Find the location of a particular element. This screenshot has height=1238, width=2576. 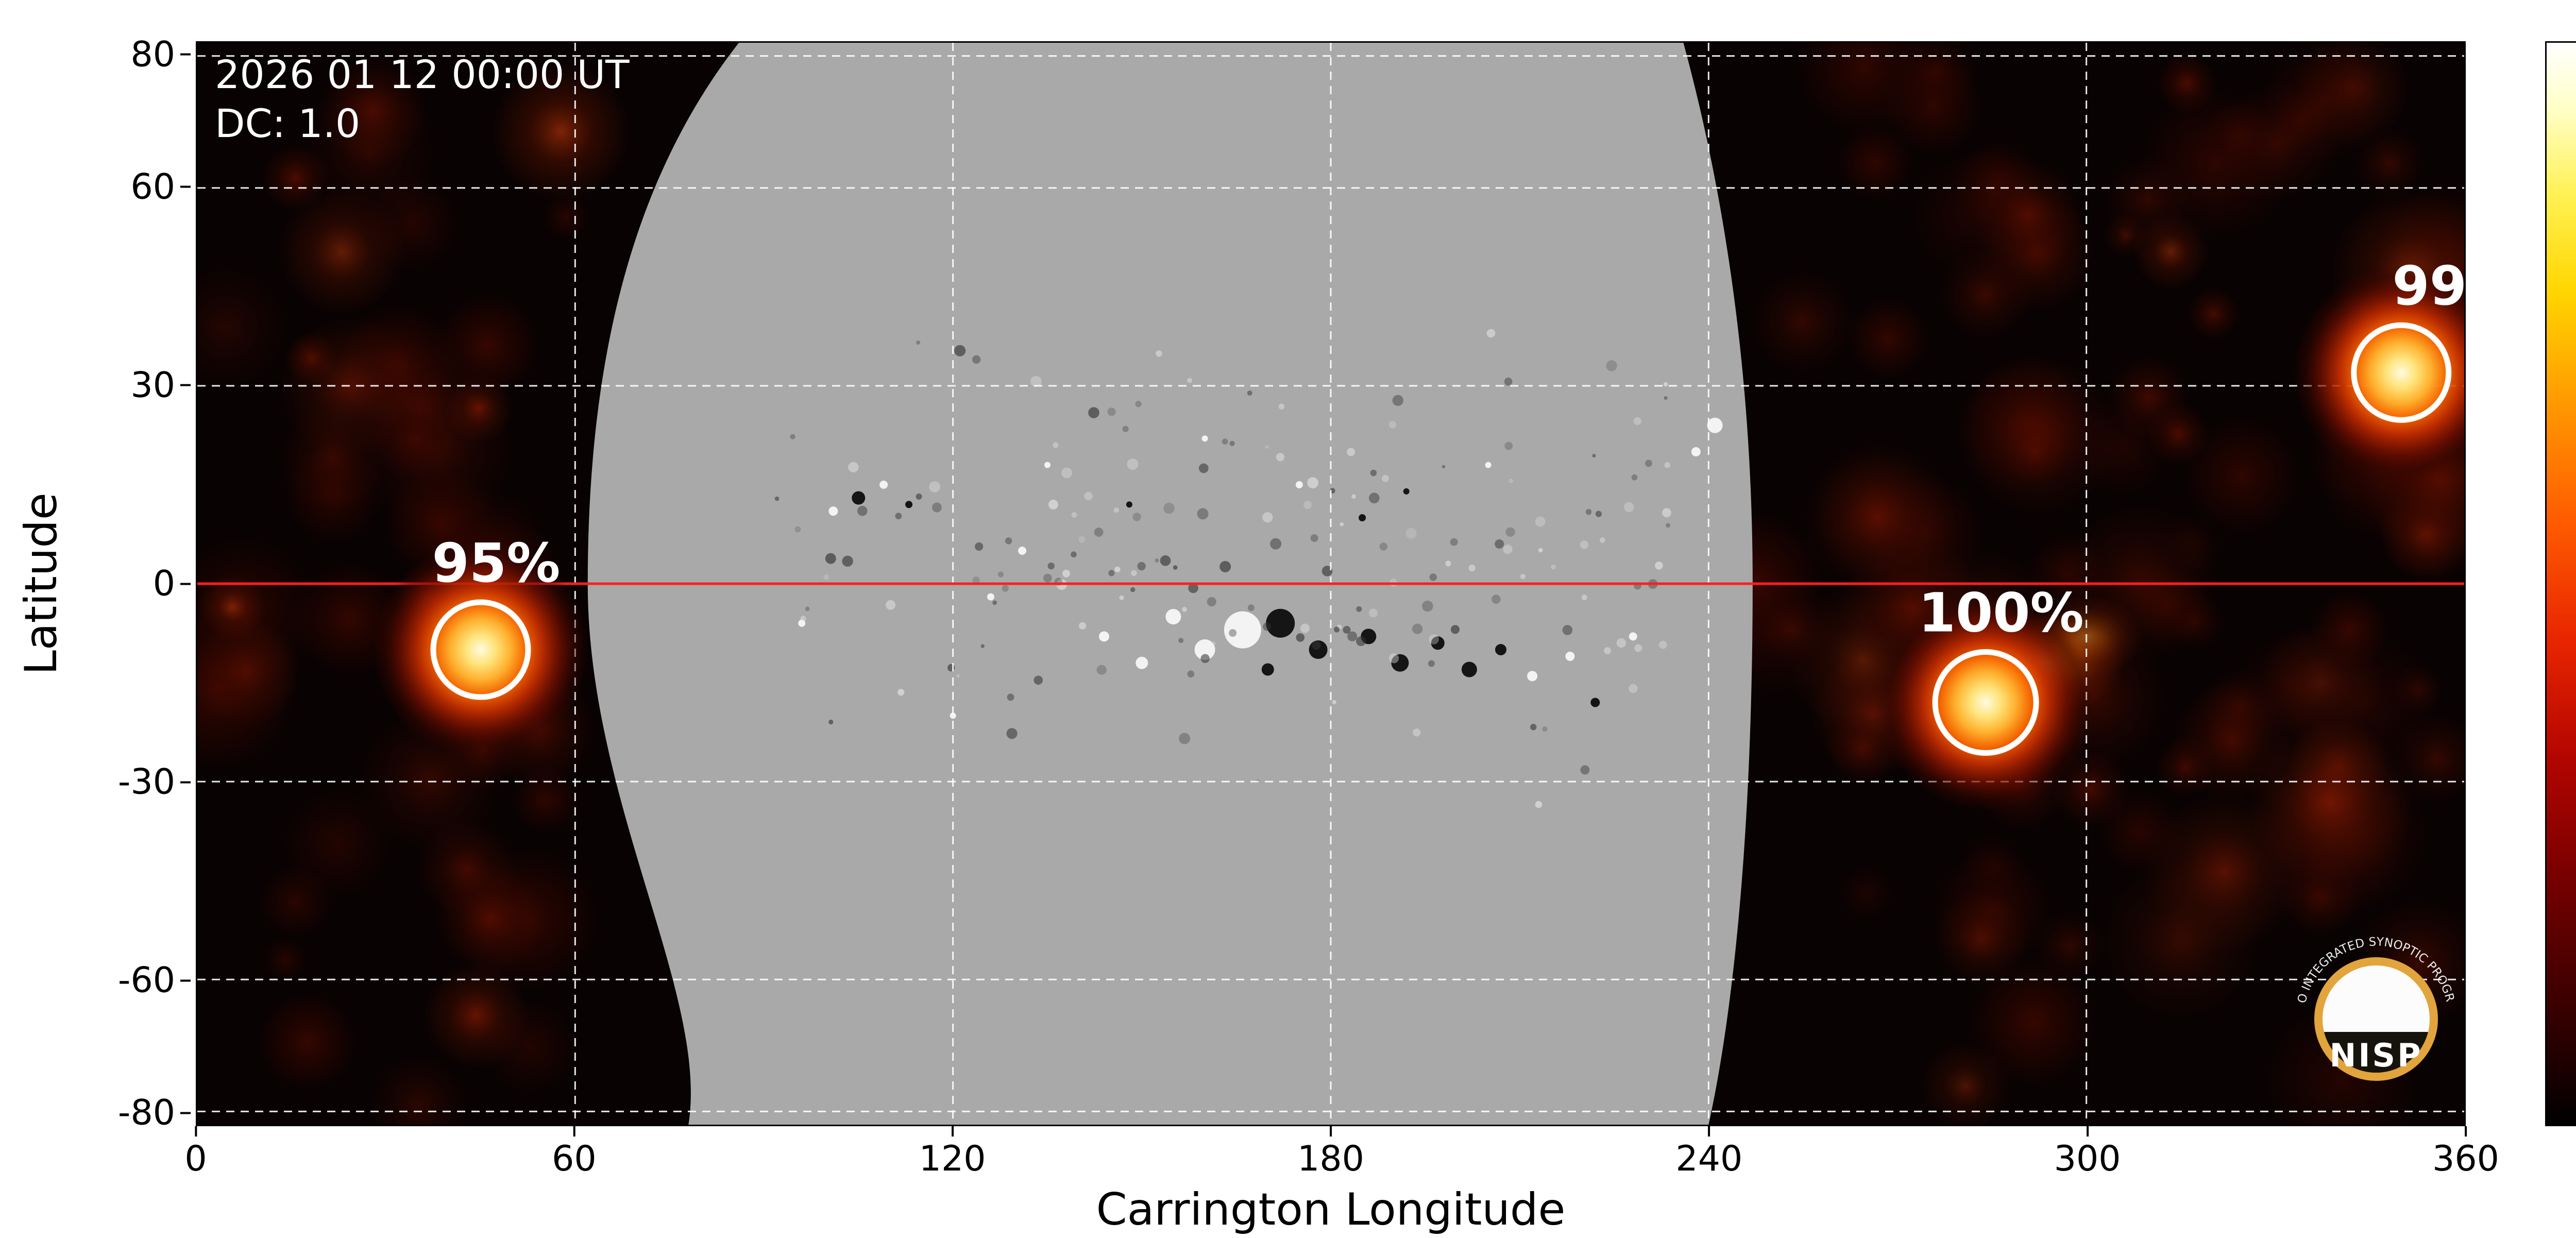

x-tick: 180 is located at coordinates (1330, 1152).